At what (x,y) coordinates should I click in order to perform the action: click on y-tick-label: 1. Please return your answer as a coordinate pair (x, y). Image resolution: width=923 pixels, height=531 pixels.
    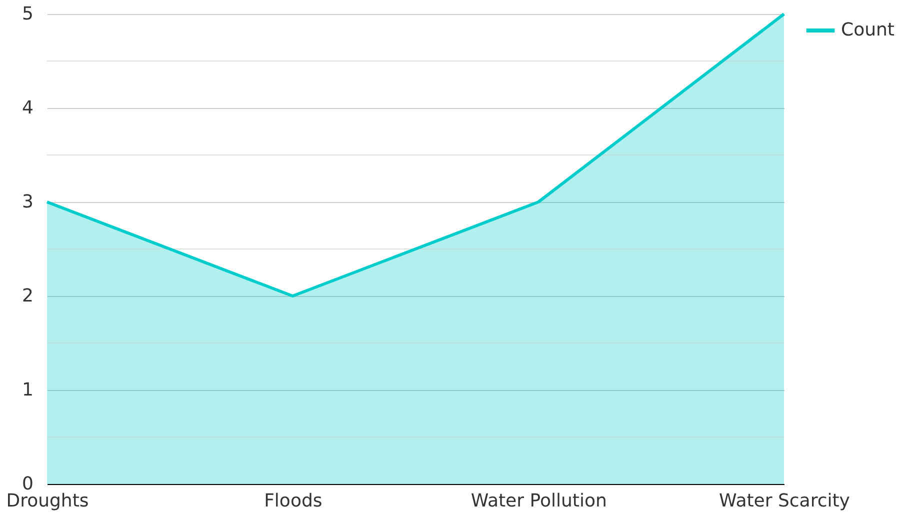
    Looking at the image, I should click on (28, 390).